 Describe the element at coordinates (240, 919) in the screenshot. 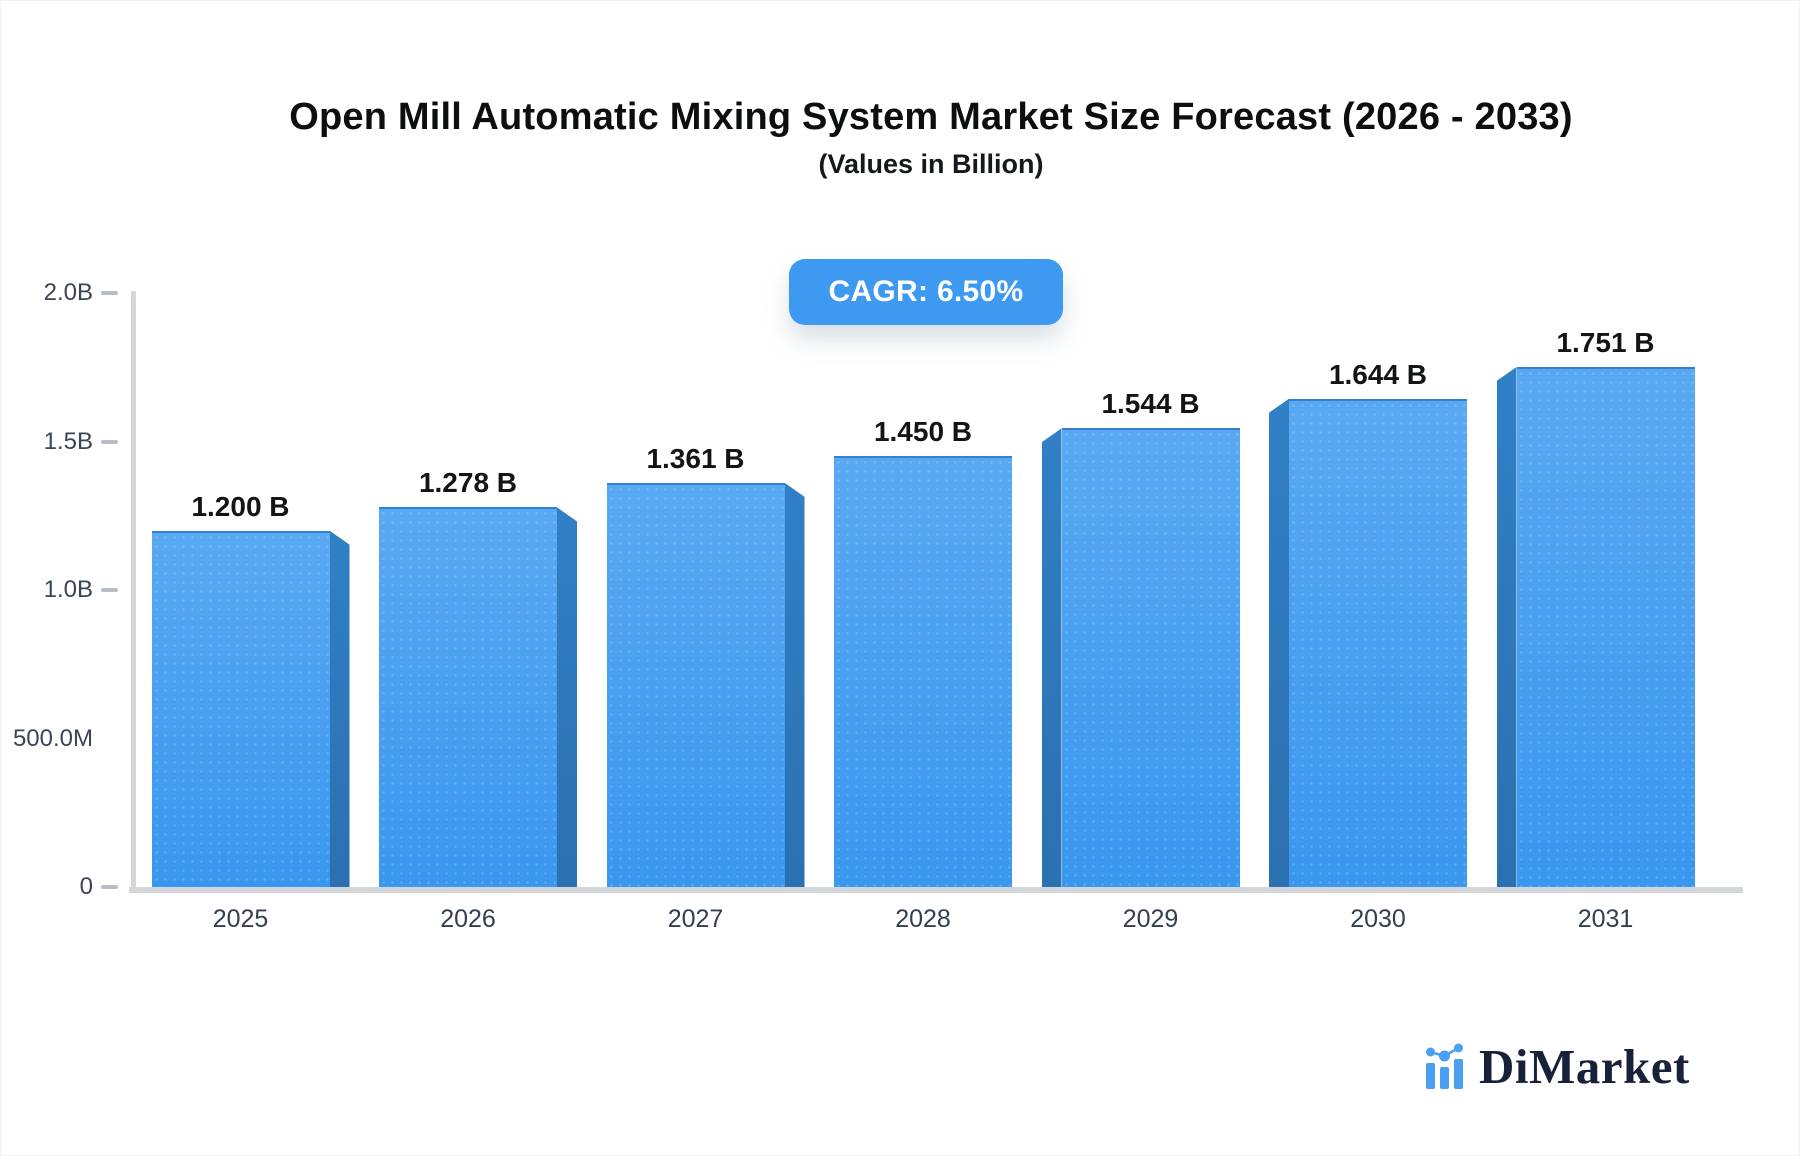

I see `x-axis-category-label: 2025` at that location.